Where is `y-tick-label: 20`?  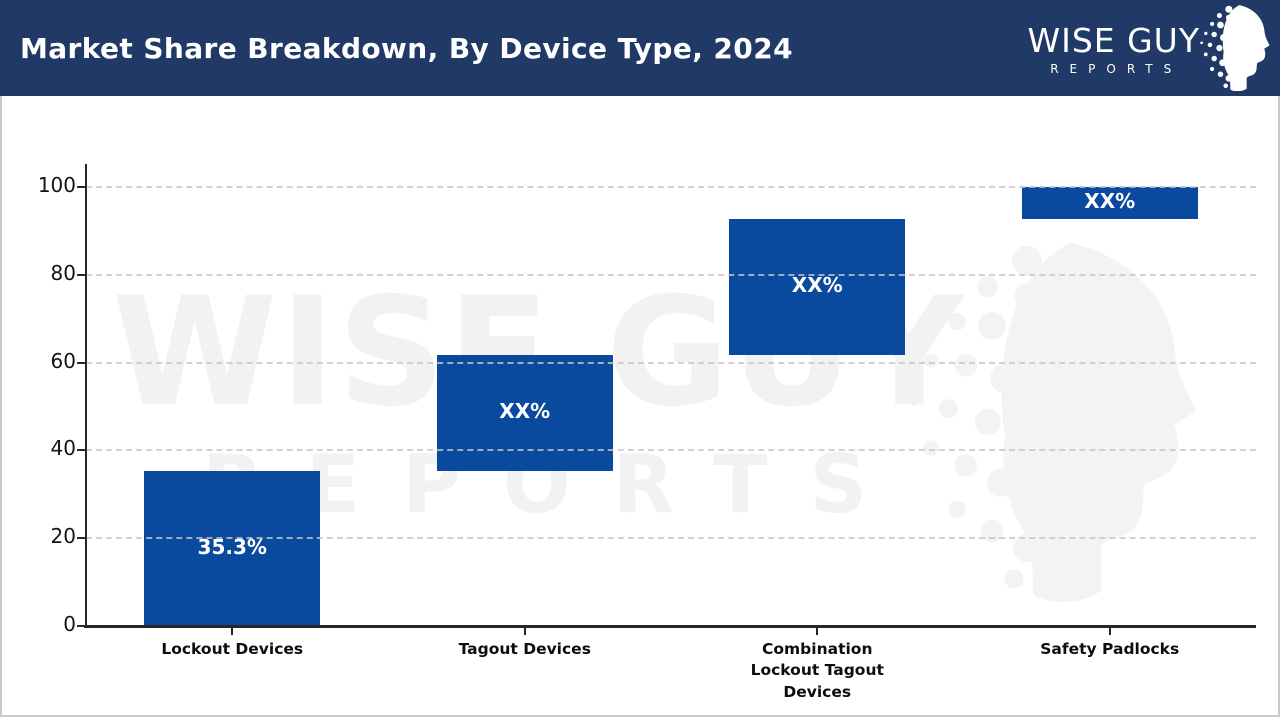
y-tick-label: 20 is located at coordinates (63, 536).